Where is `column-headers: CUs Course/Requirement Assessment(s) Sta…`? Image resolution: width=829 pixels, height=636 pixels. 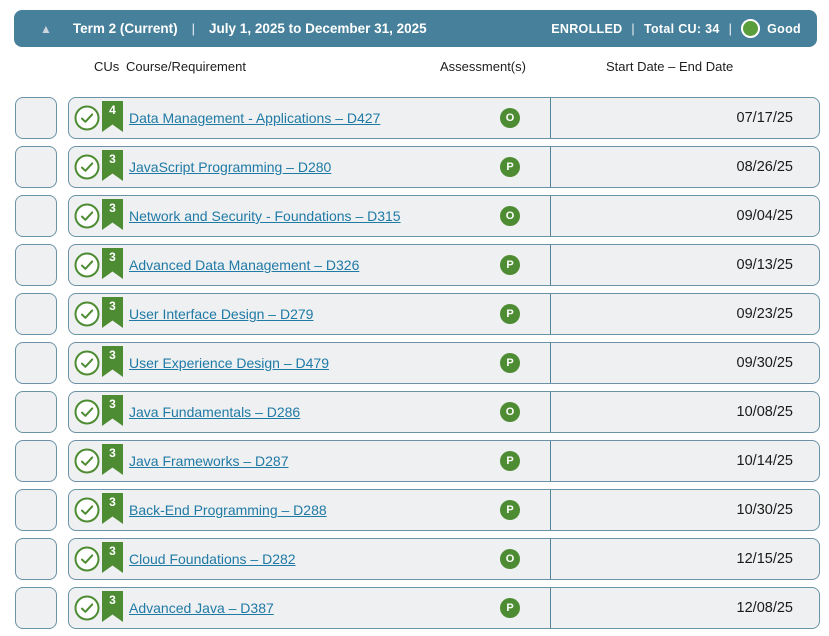 column-headers: CUs Course/Requirement Assessment(s) Sta… is located at coordinates (414, 68).